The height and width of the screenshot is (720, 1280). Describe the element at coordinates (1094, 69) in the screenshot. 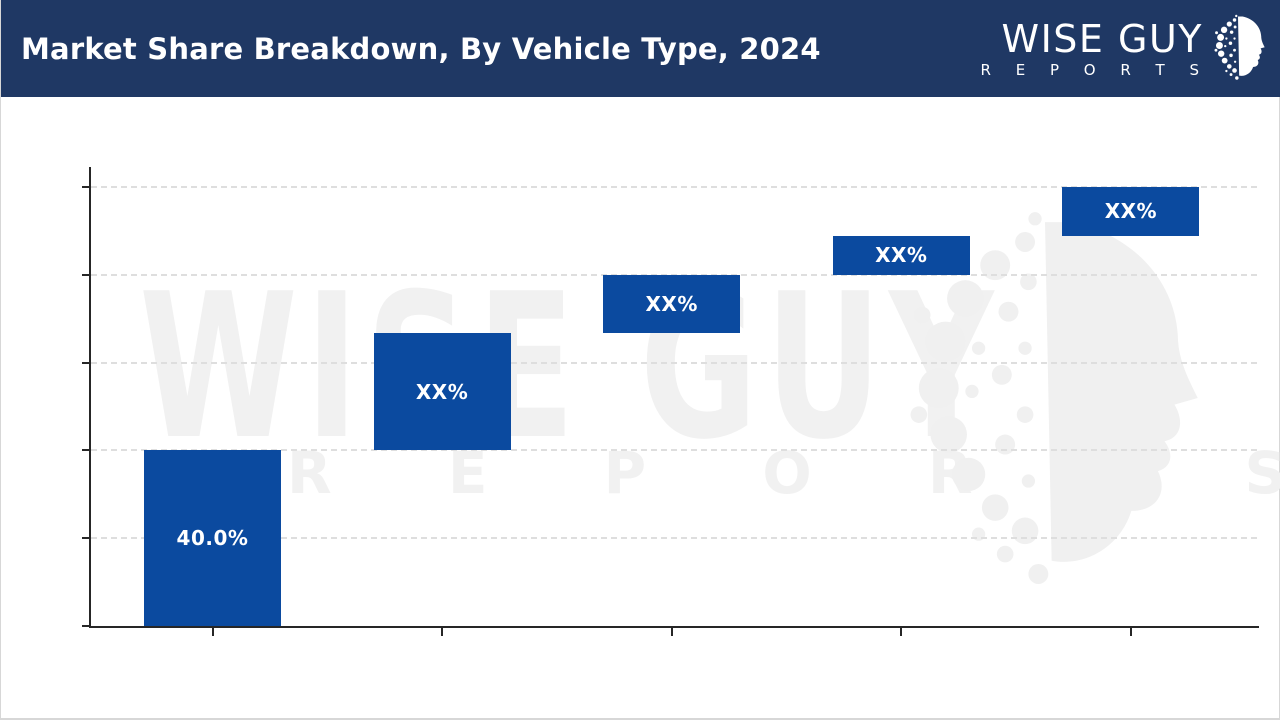

I see `logo-subtext: R E P O R T S` at that location.